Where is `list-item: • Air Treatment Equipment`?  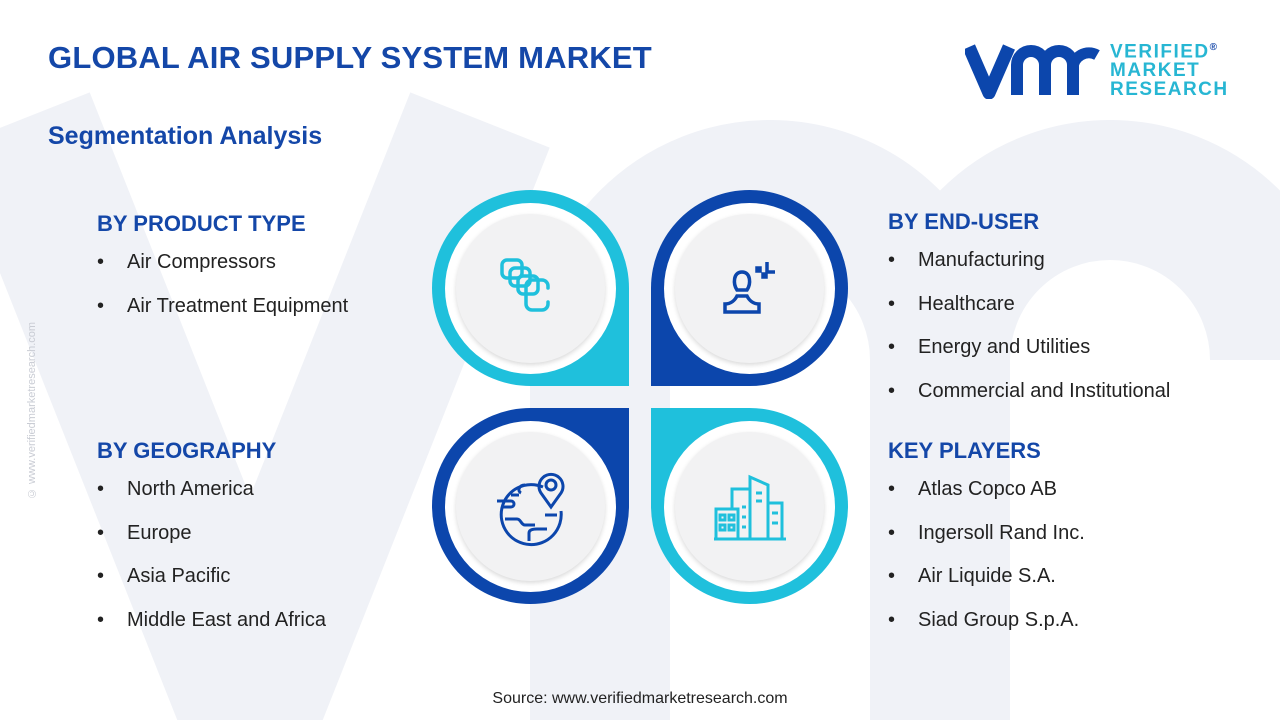
list-item: • Air Treatment Equipment is located at coordinates (223, 305).